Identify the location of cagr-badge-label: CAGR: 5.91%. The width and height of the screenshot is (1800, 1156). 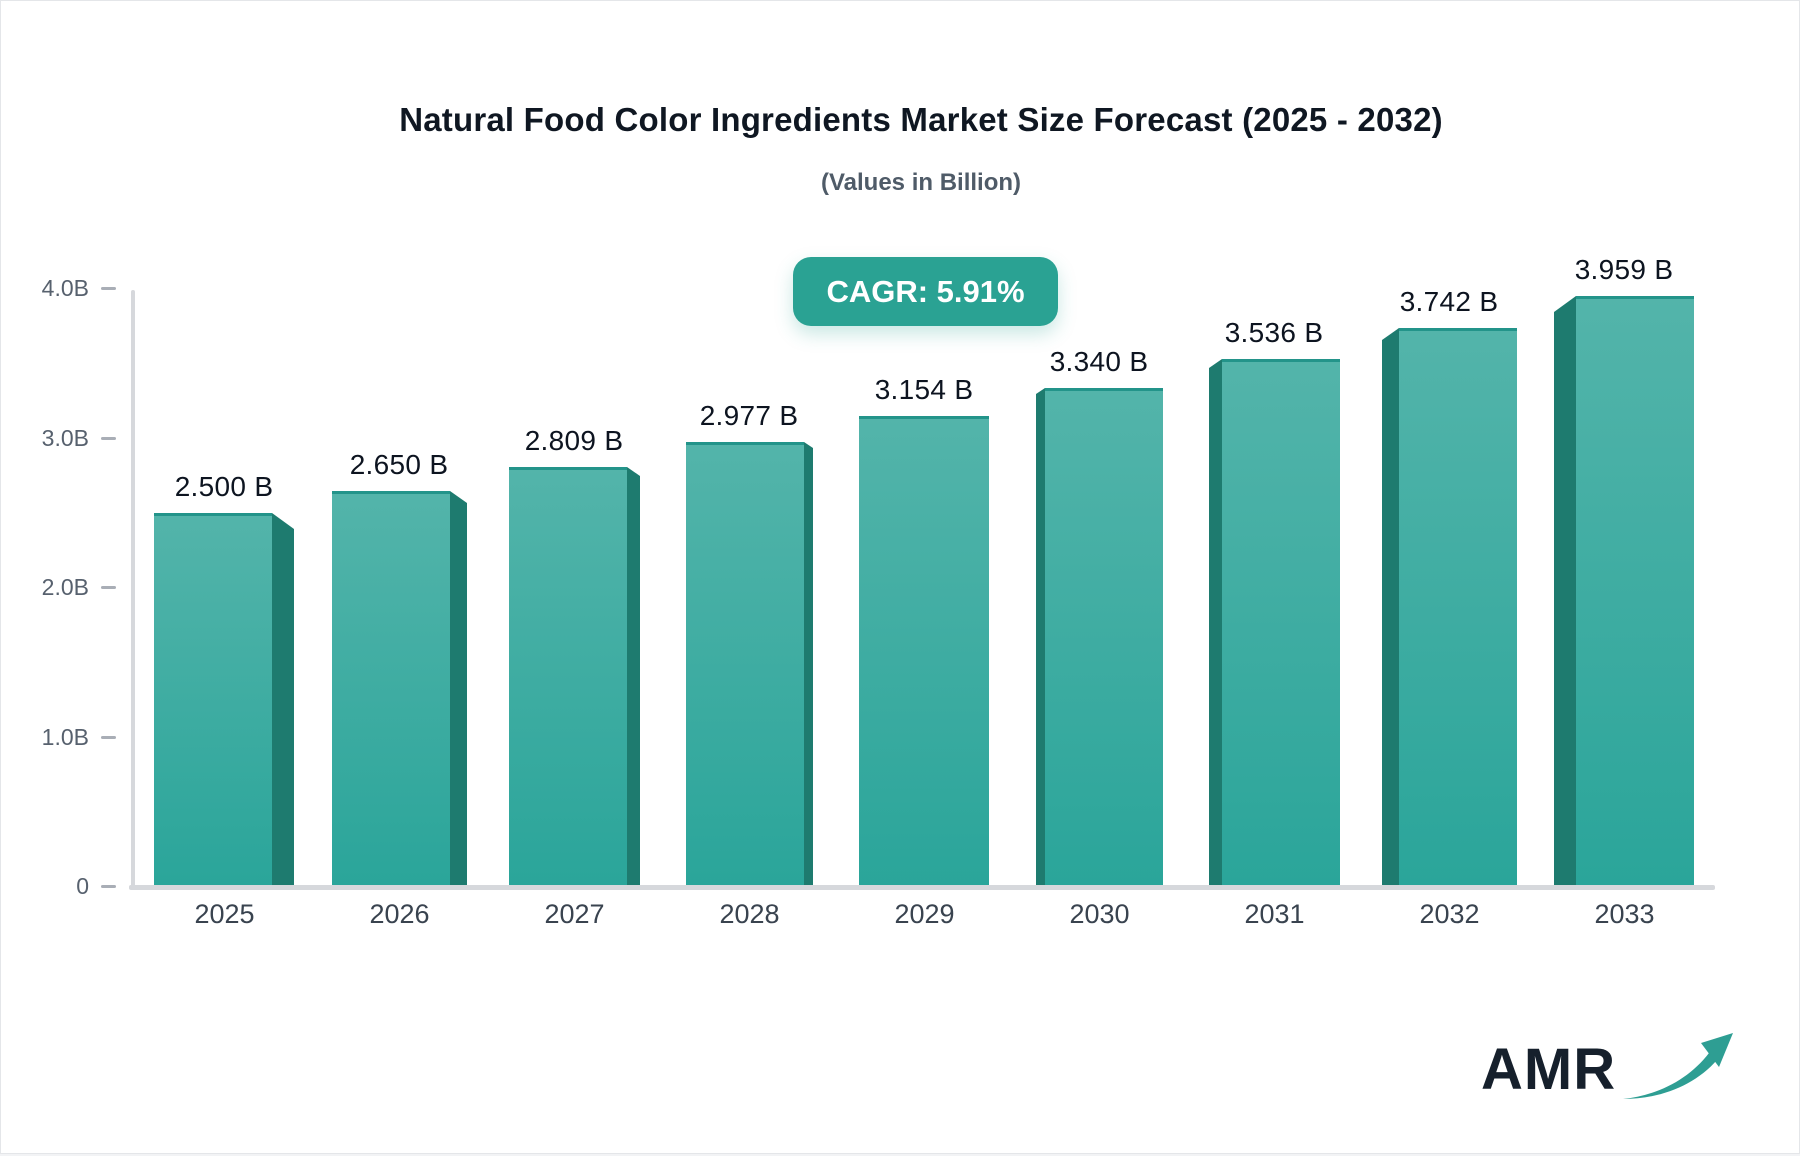
(925, 291).